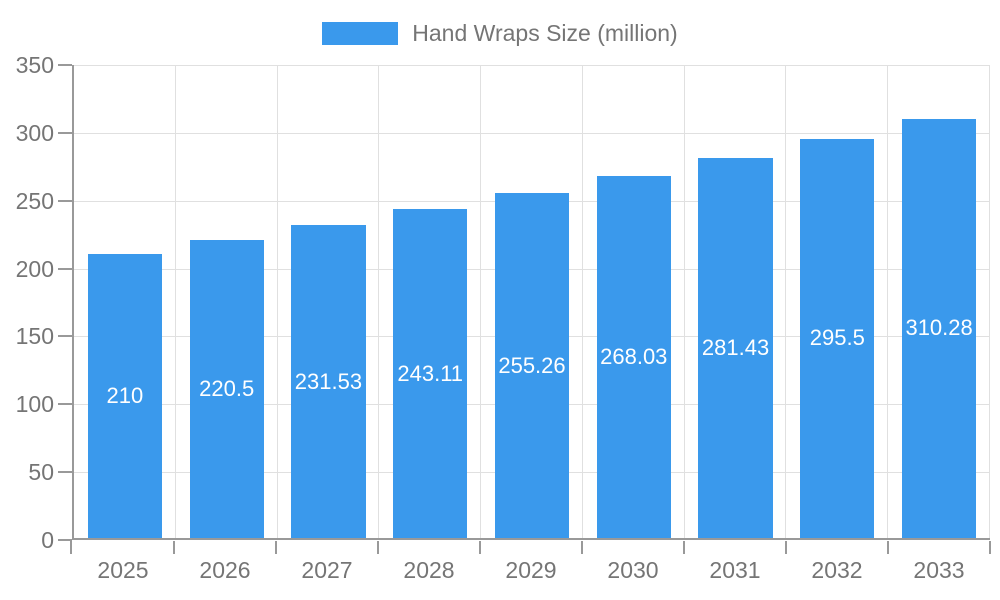 This screenshot has width=1000, height=600. I want to click on legend: Hand Wraps Size (million), so click(500, 33).